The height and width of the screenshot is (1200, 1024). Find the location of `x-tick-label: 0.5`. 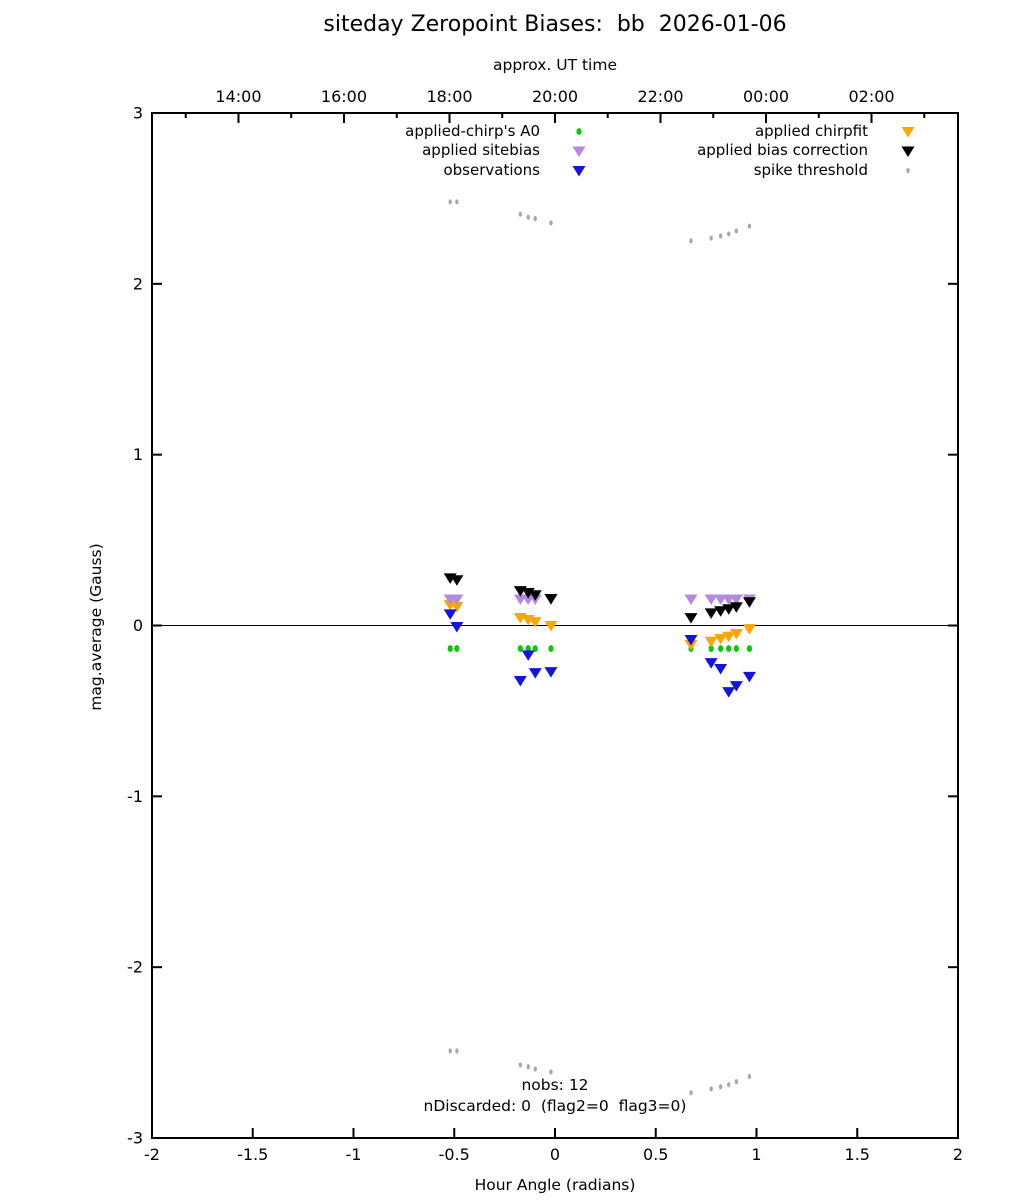

x-tick-label: 0.5 is located at coordinates (655, 1154).